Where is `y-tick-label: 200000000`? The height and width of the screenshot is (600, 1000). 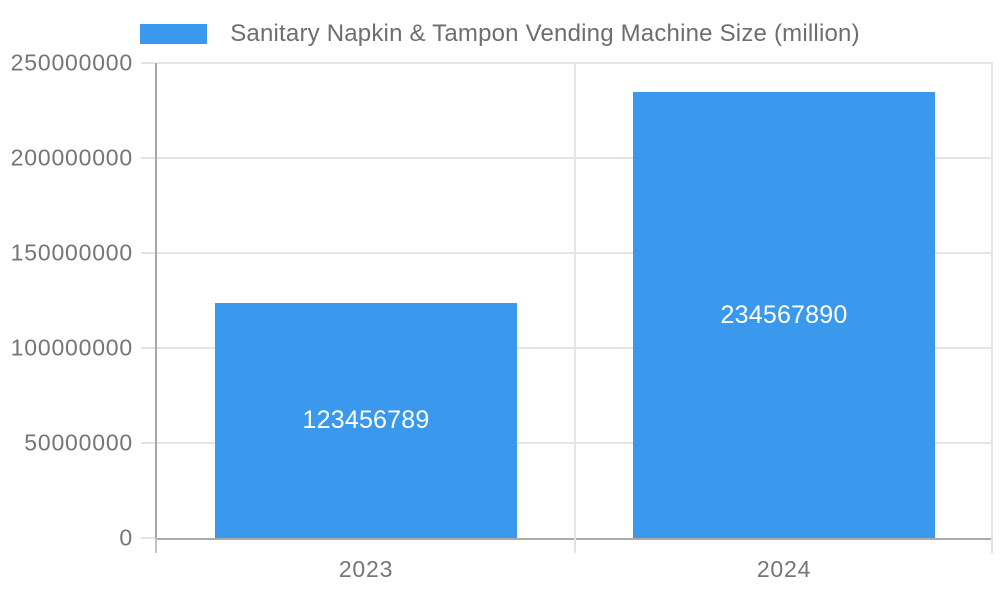 y-tick-label: 200000000 is located at coordinates (71, 157).